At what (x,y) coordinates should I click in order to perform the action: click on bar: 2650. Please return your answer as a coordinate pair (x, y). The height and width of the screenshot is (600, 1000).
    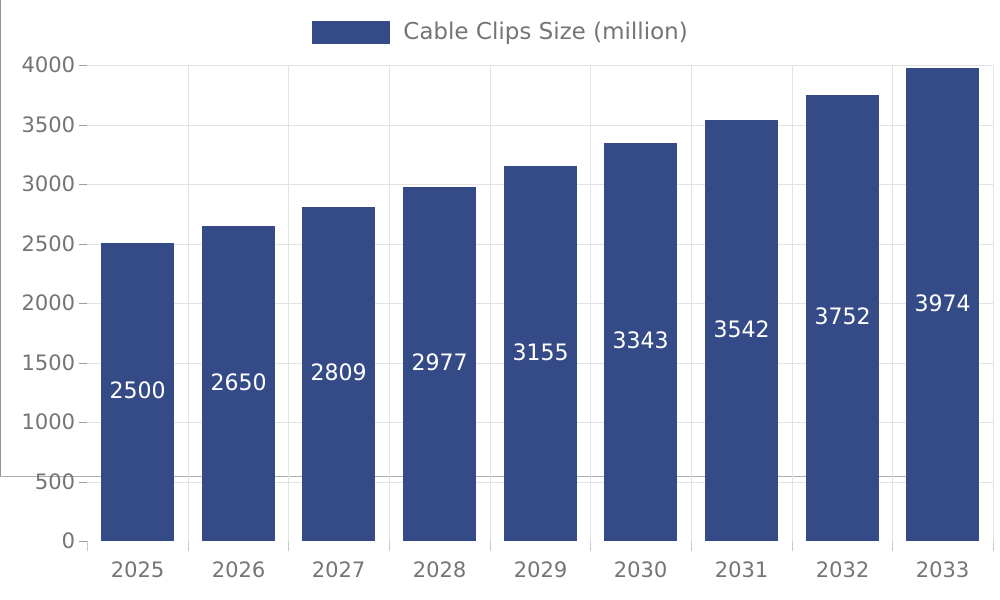
    Looking at the image, I should click on (238, 383).